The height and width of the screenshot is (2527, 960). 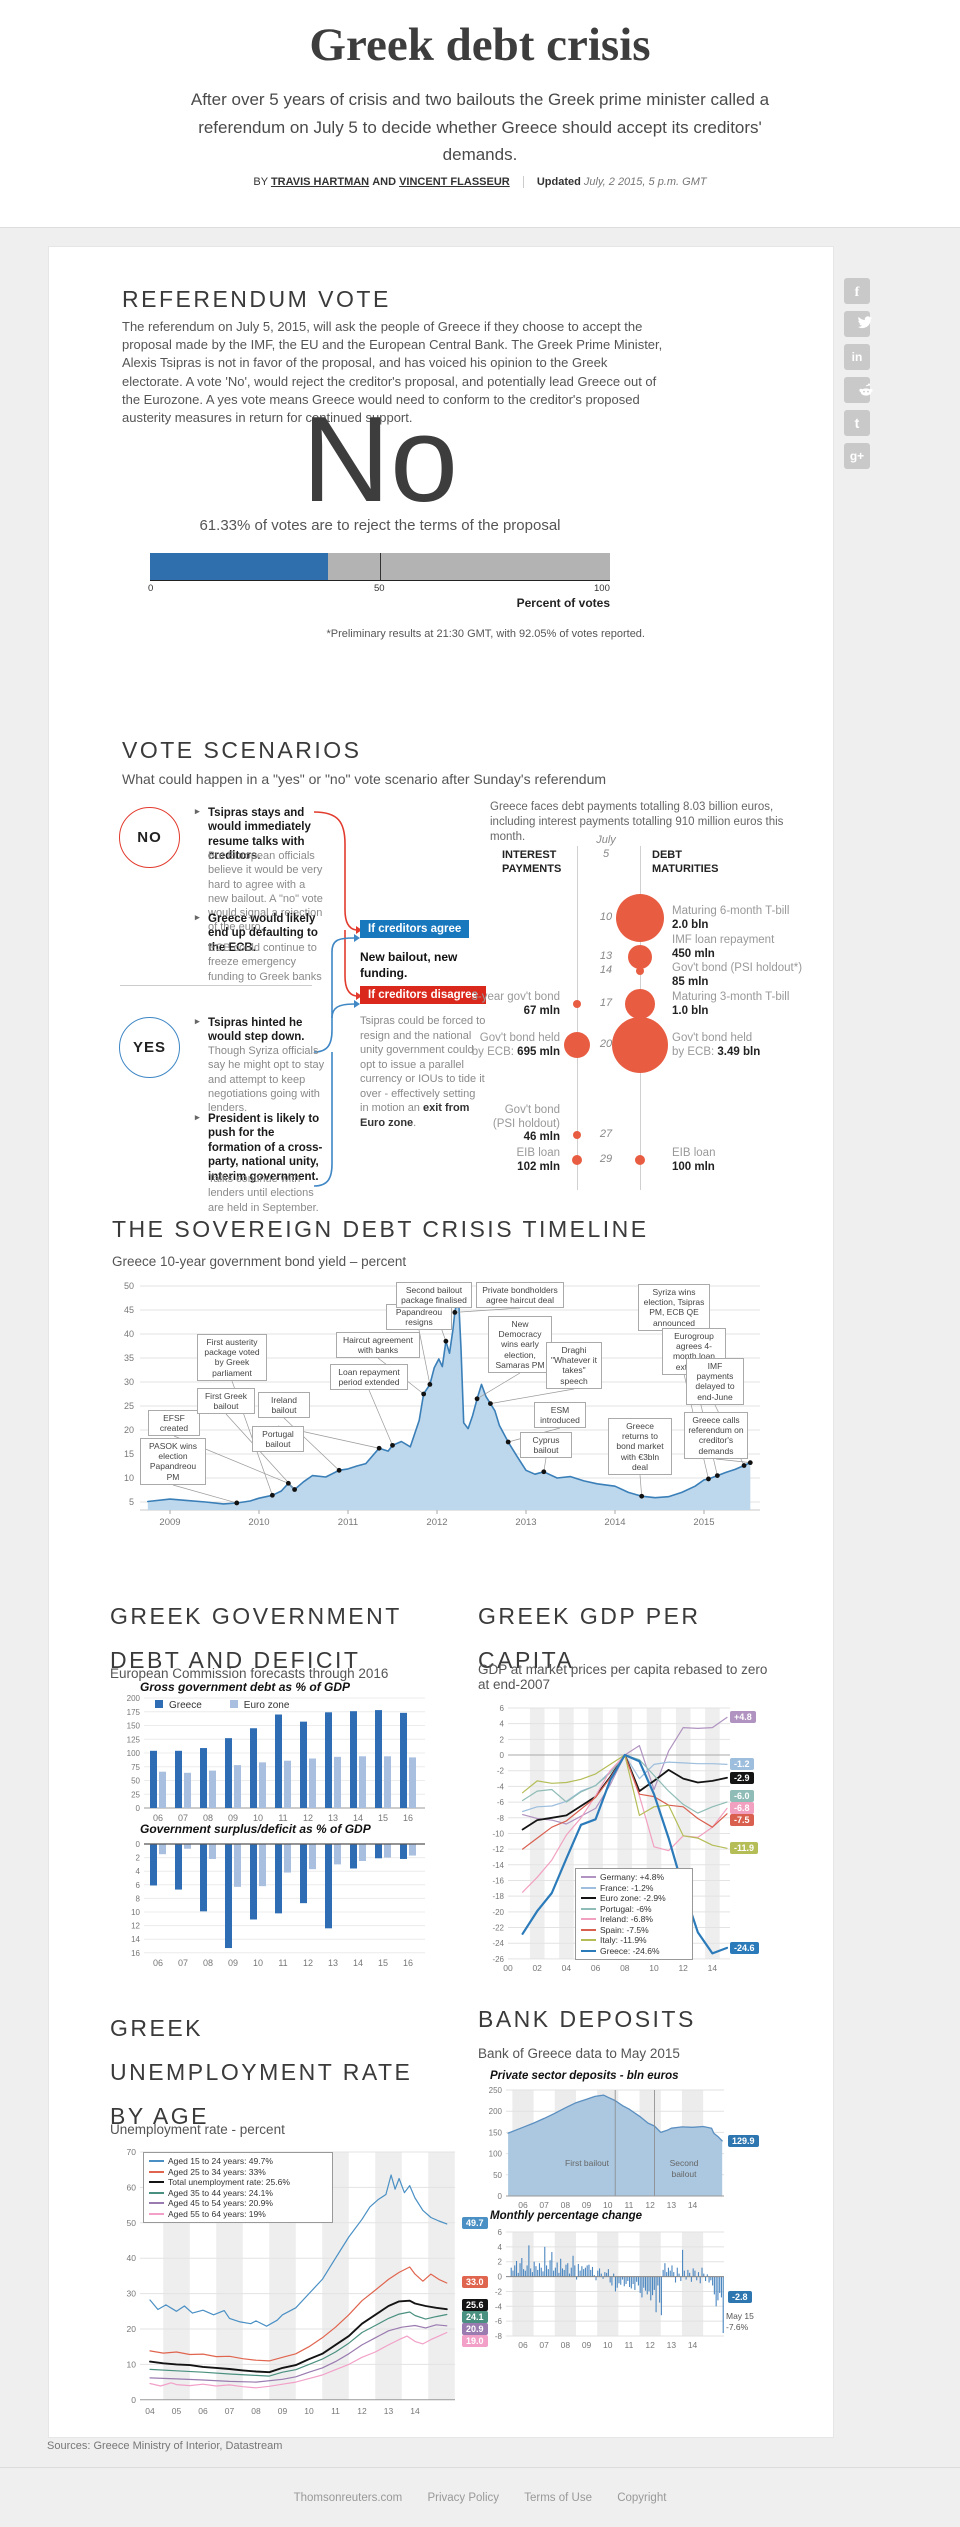 What do you see at coordinates (731, 1004) in the screenshot?
I see `maturity-label-jul17: Maturing 3-month T-bill 1.0 bln` at bounding box center [731, 1004].